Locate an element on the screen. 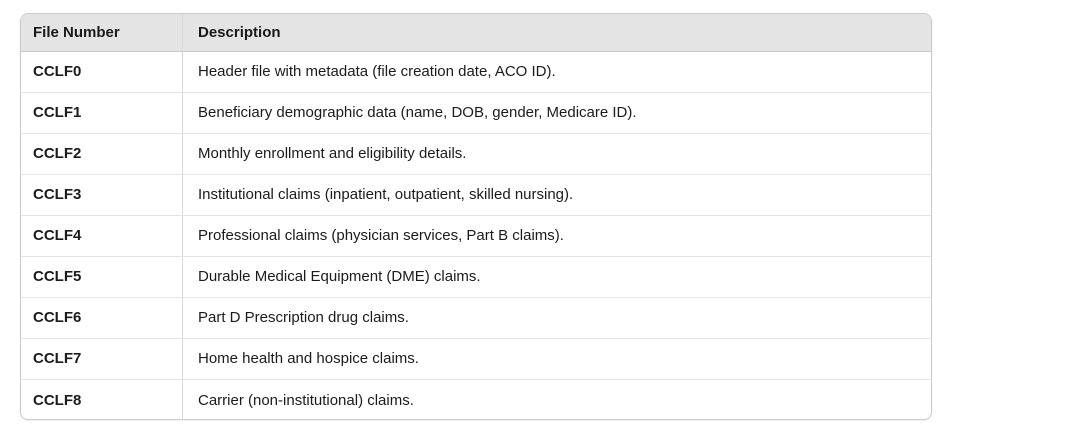 This screenshot has width=1072, height=442. file-number-cell: CCLF0 is located at coordinates (102, 72).